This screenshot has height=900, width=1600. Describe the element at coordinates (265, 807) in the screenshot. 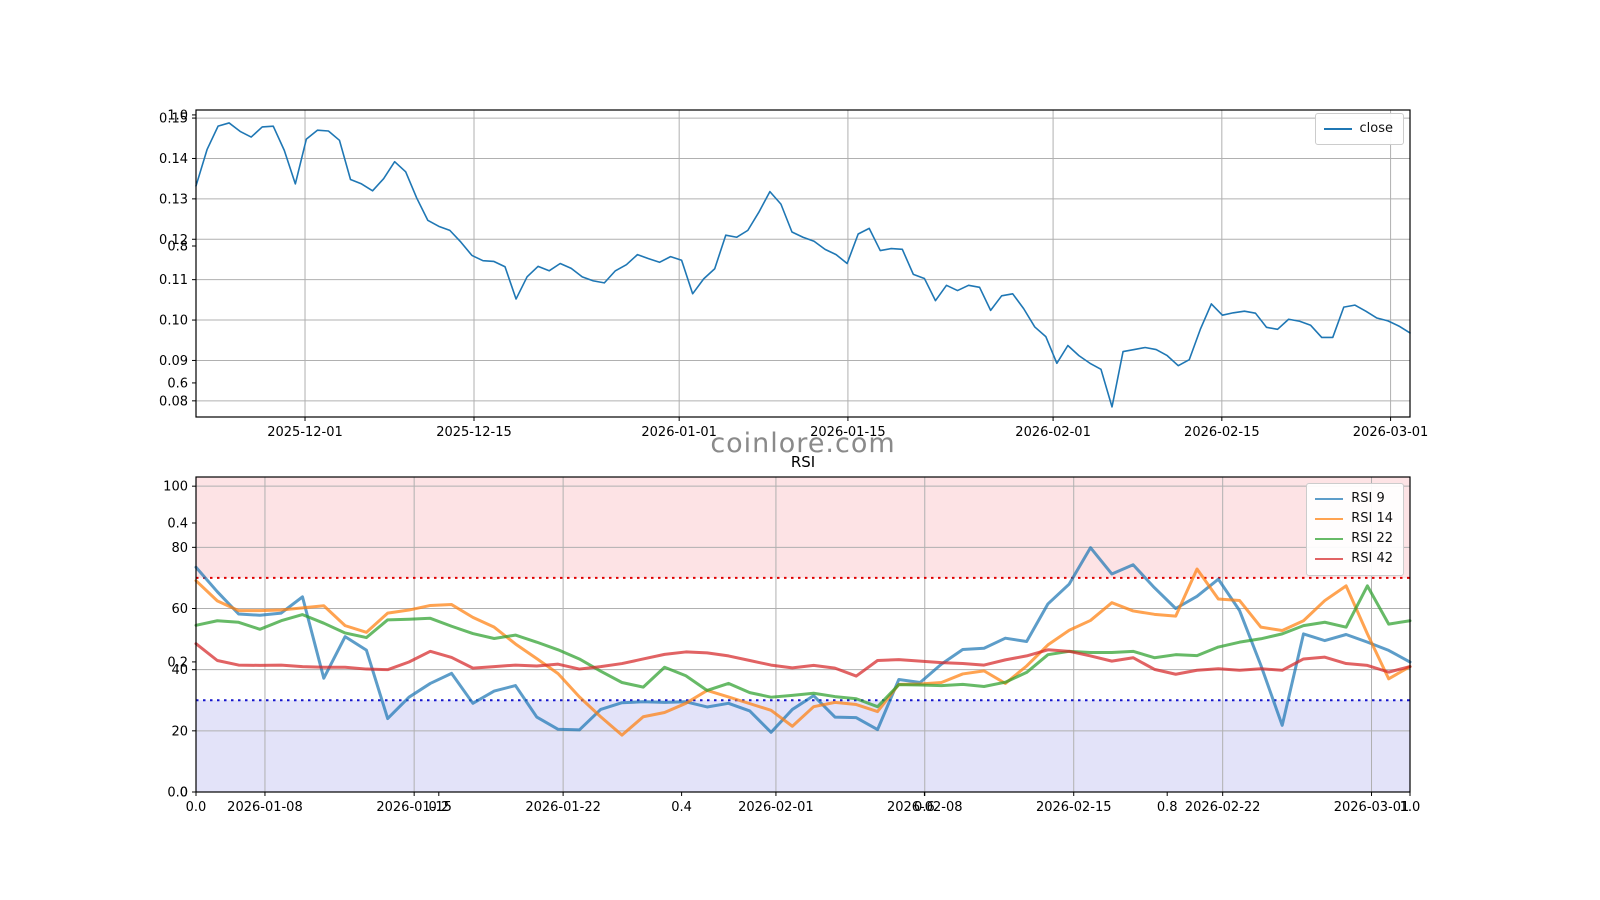

I see `svg-text: 2026-01-08` at that location.